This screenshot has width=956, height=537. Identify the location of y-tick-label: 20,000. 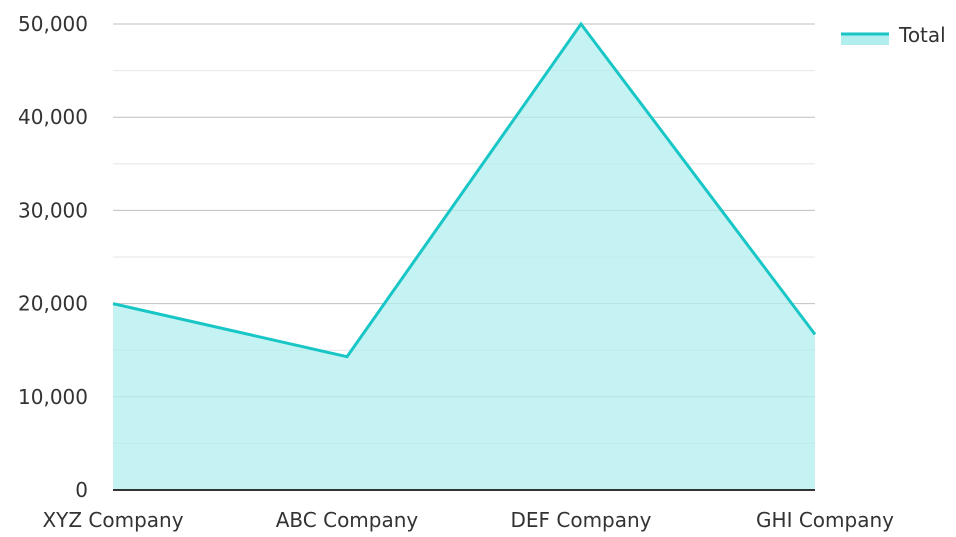
(53, 304).